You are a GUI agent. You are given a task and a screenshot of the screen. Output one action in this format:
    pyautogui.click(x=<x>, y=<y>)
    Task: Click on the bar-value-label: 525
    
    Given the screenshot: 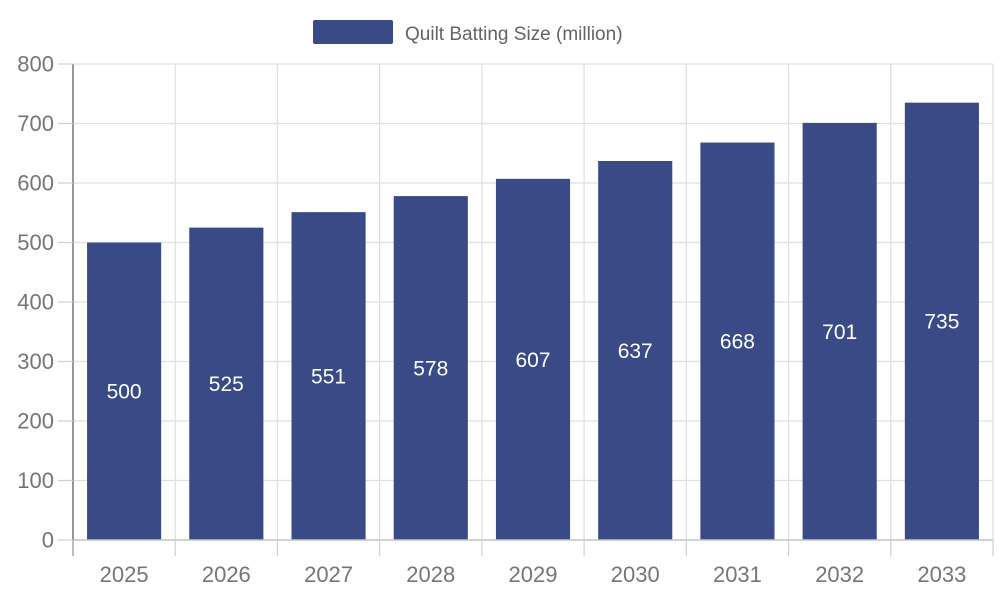 What is the action you would take?
    pyautogui.click(x=226, y=384)
    